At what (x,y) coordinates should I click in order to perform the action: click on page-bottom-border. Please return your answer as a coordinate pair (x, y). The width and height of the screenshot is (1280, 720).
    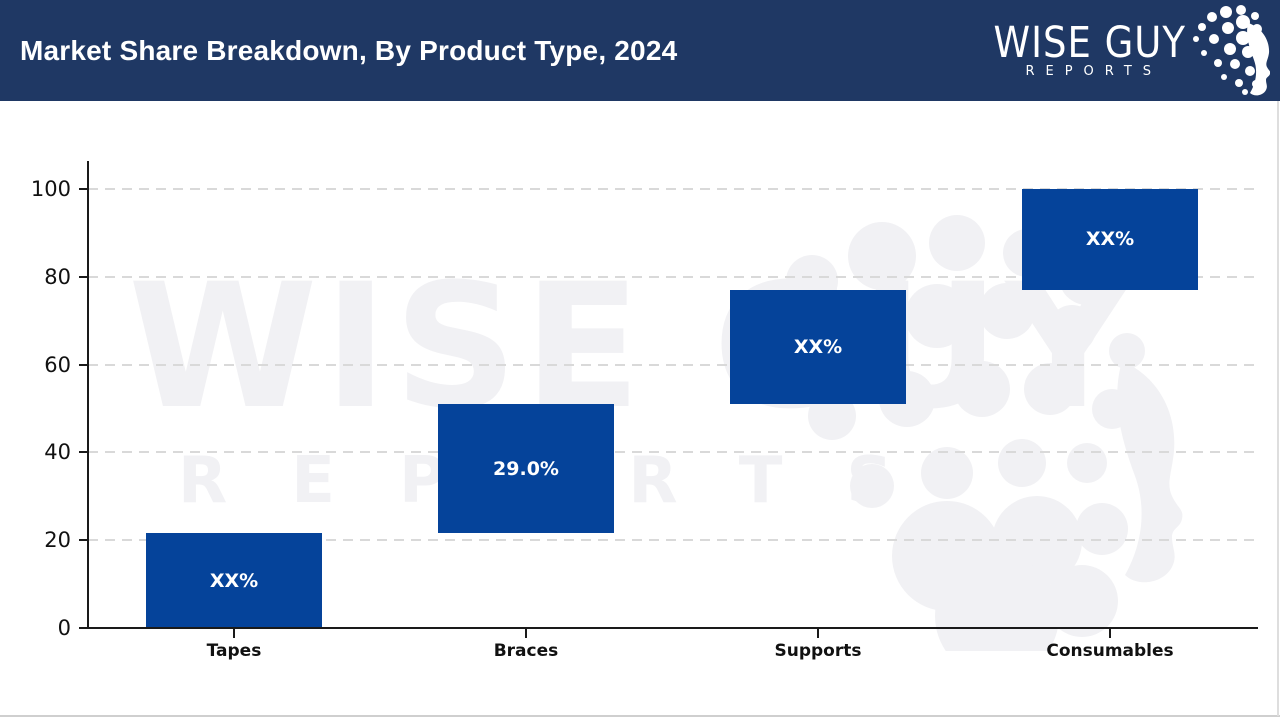
    Looking at the image, I should click on (640, 716).